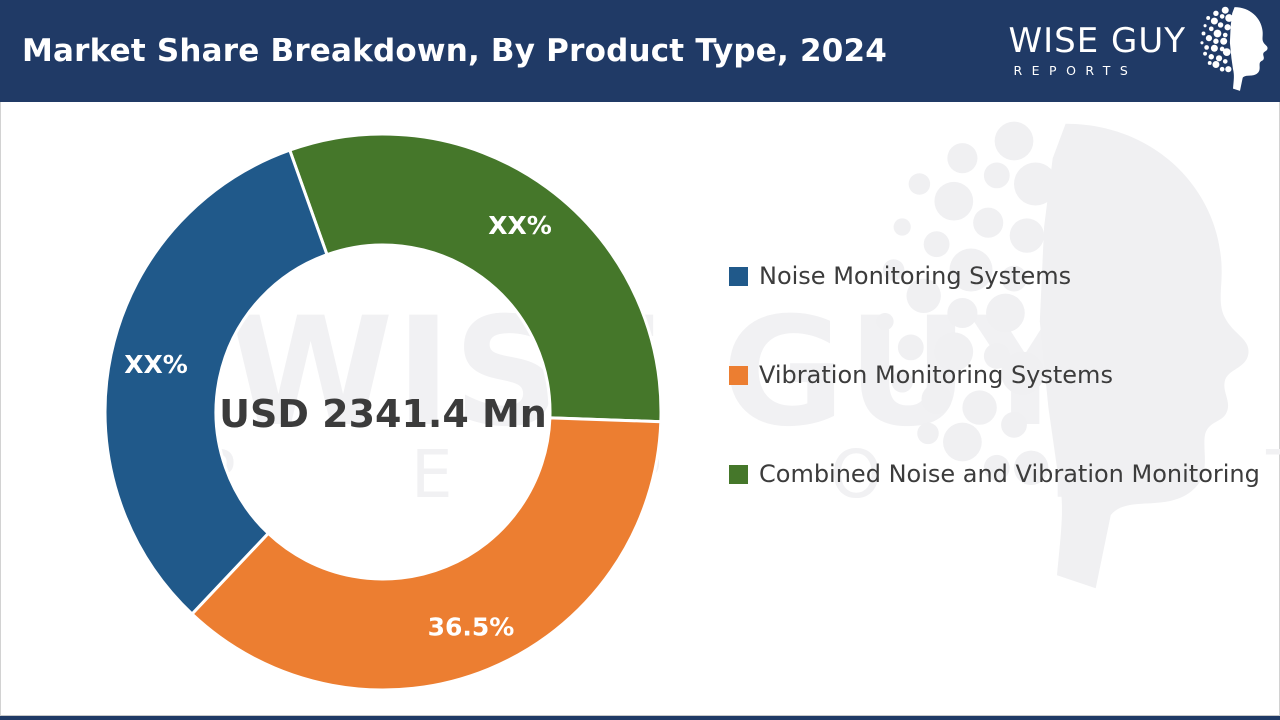  I want to click on legend-label: Combined Noise and Vibration Monitoring, so click(1009, 474).